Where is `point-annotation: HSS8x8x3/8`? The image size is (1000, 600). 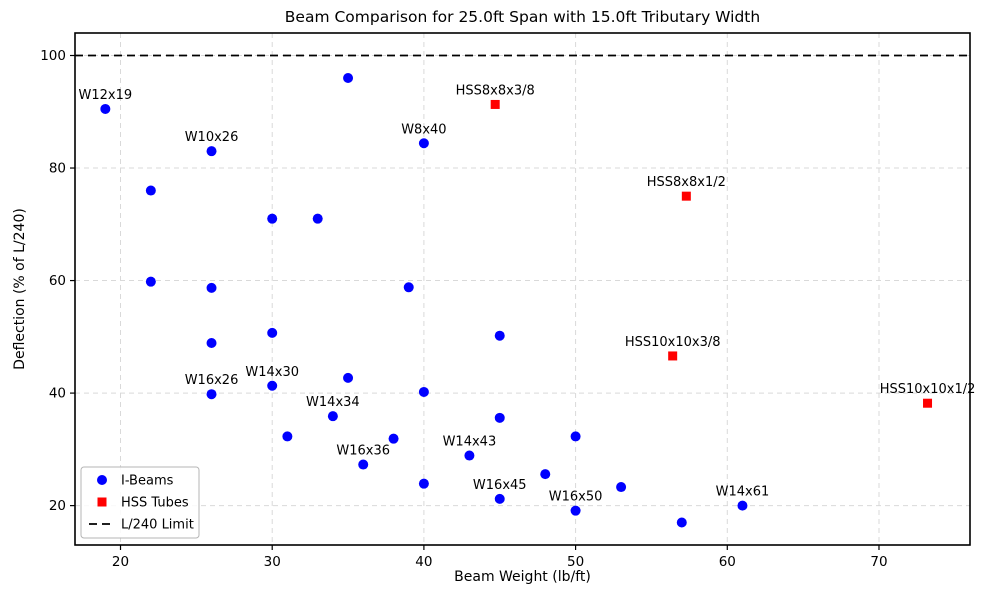
point-annotation: HSS8x8x3/8 is located at coordinates (495, 90).